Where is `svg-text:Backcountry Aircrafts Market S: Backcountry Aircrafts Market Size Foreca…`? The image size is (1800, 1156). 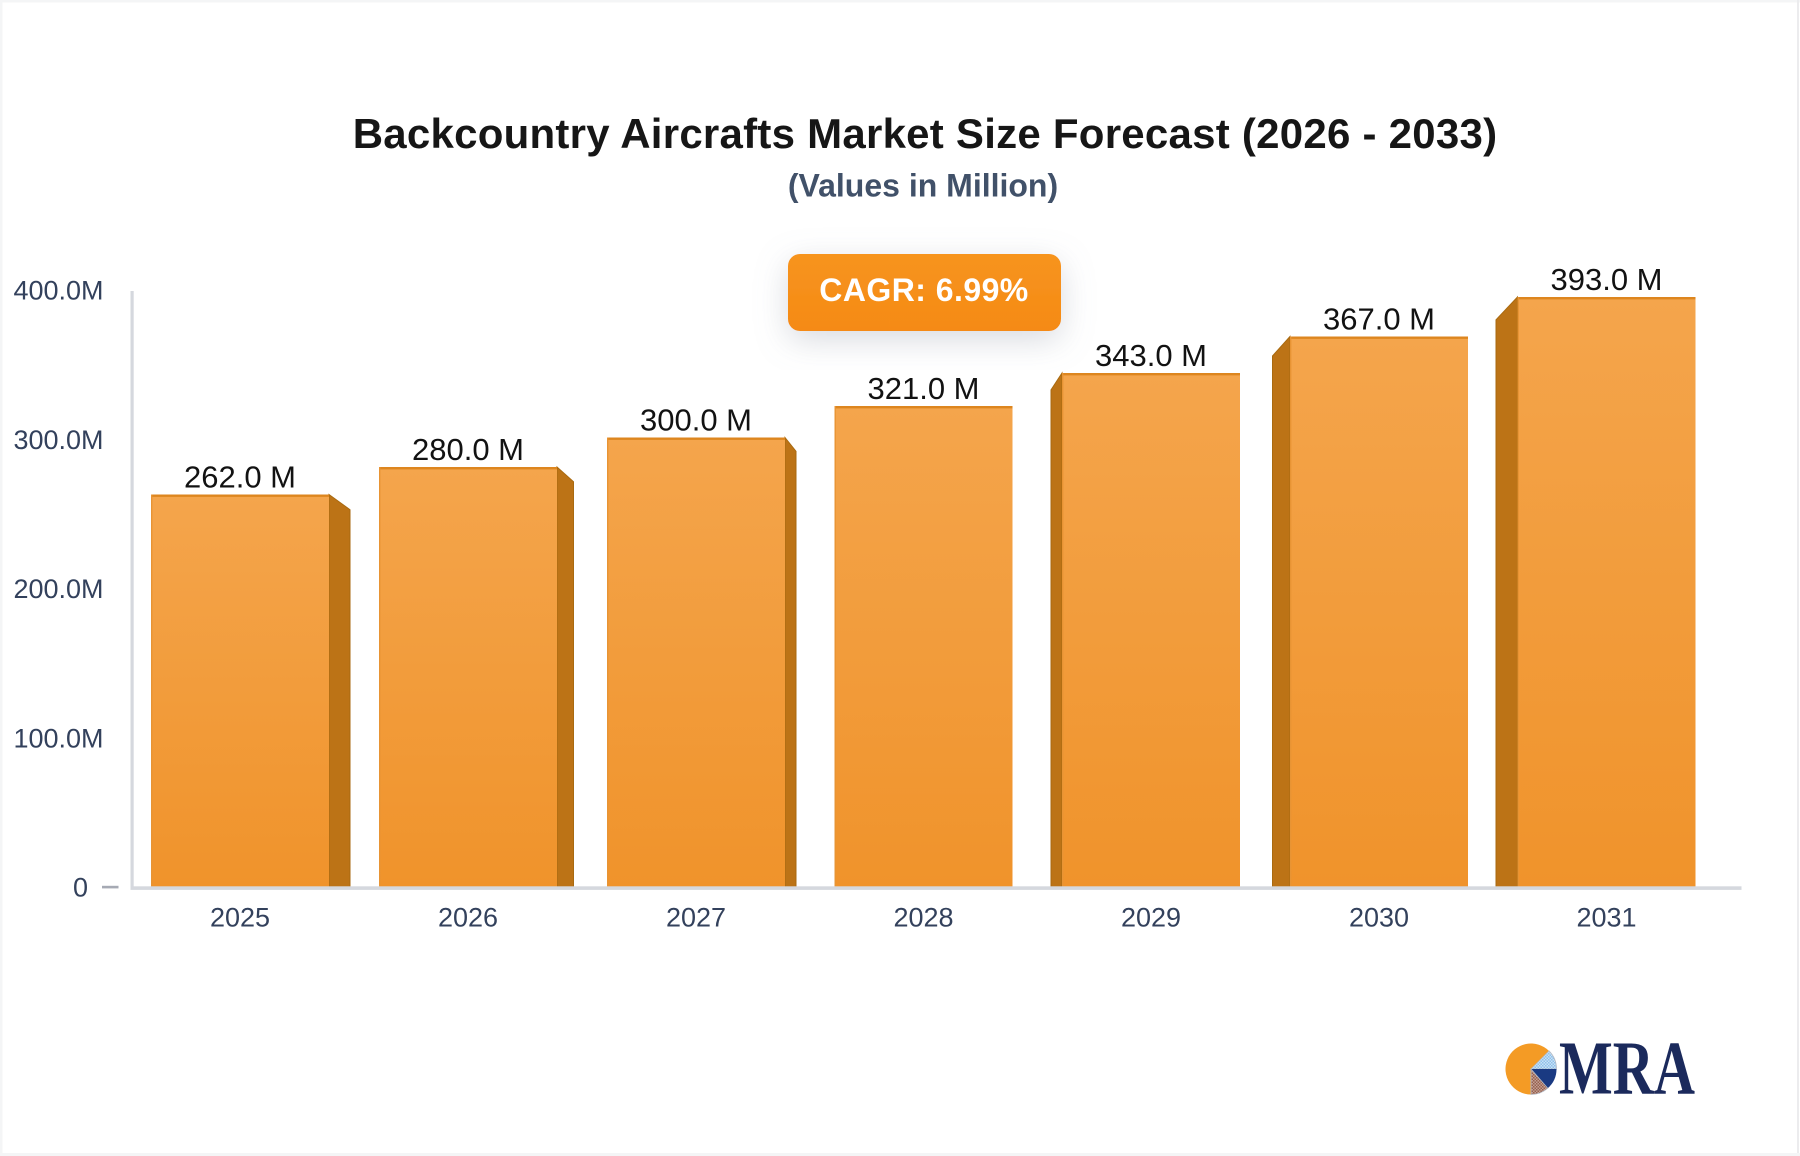 svg-text:Backcountry Aircrafts Market S: Backcountry Aircrafts Market Size Foreca… is located at coordinates (925, 133).